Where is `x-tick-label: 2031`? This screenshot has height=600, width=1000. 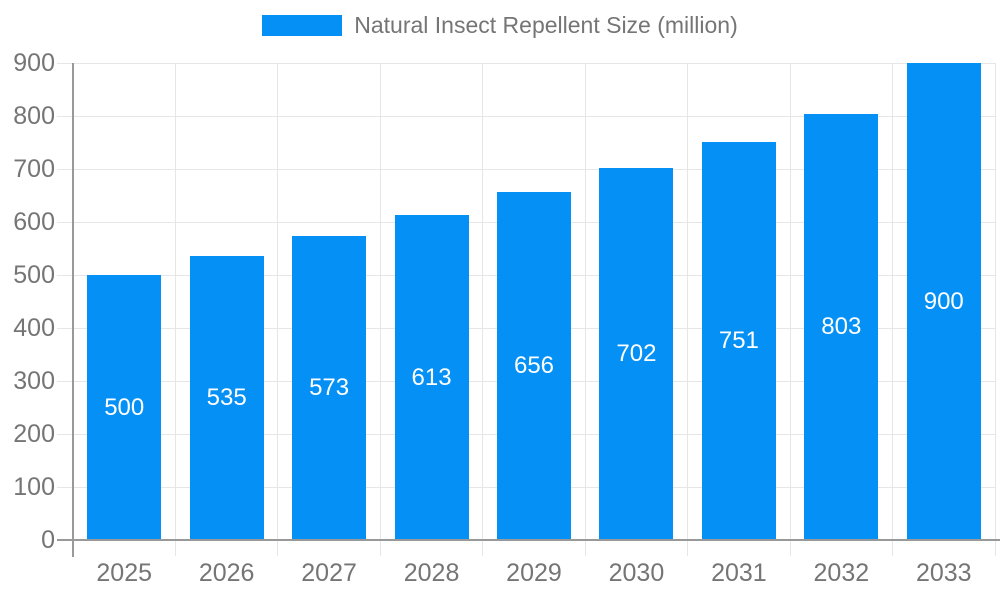 x-tick-label: 2031 is located at coordinates (739, 573).